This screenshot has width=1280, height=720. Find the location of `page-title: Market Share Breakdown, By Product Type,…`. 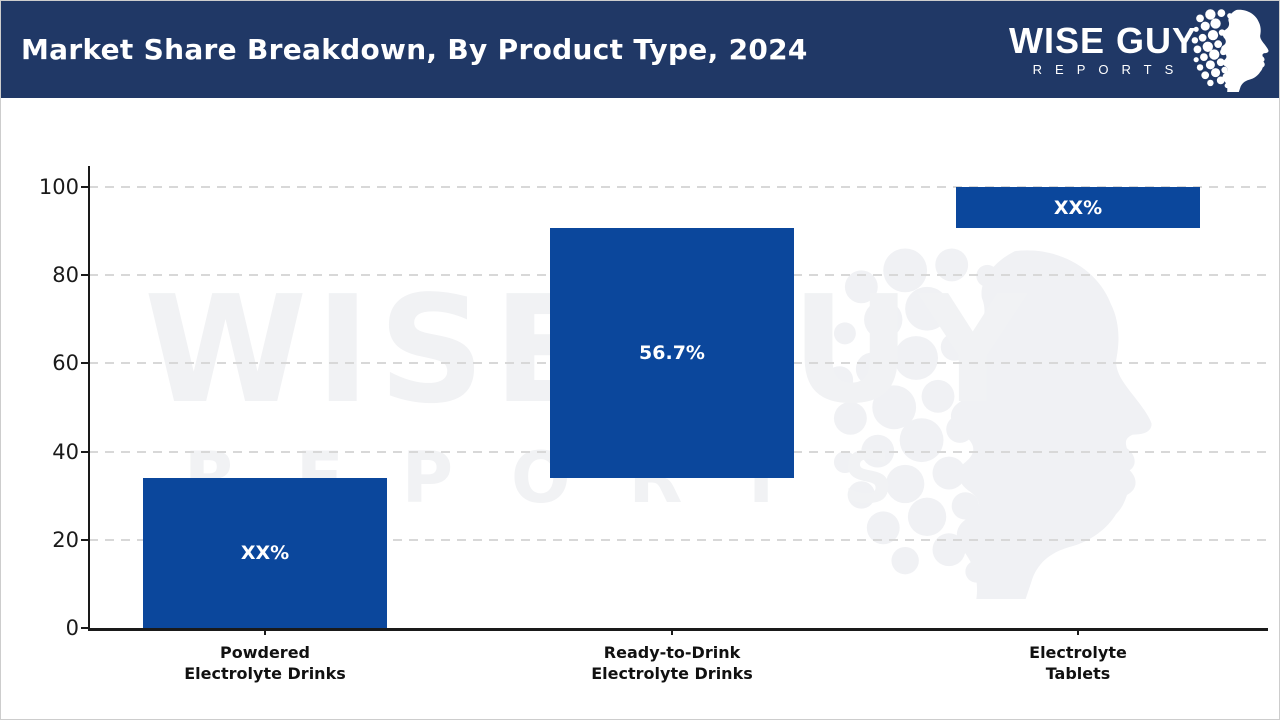

page-title: Market Share Breakdown, By Product Type,… is located at coordinates (414, 49).